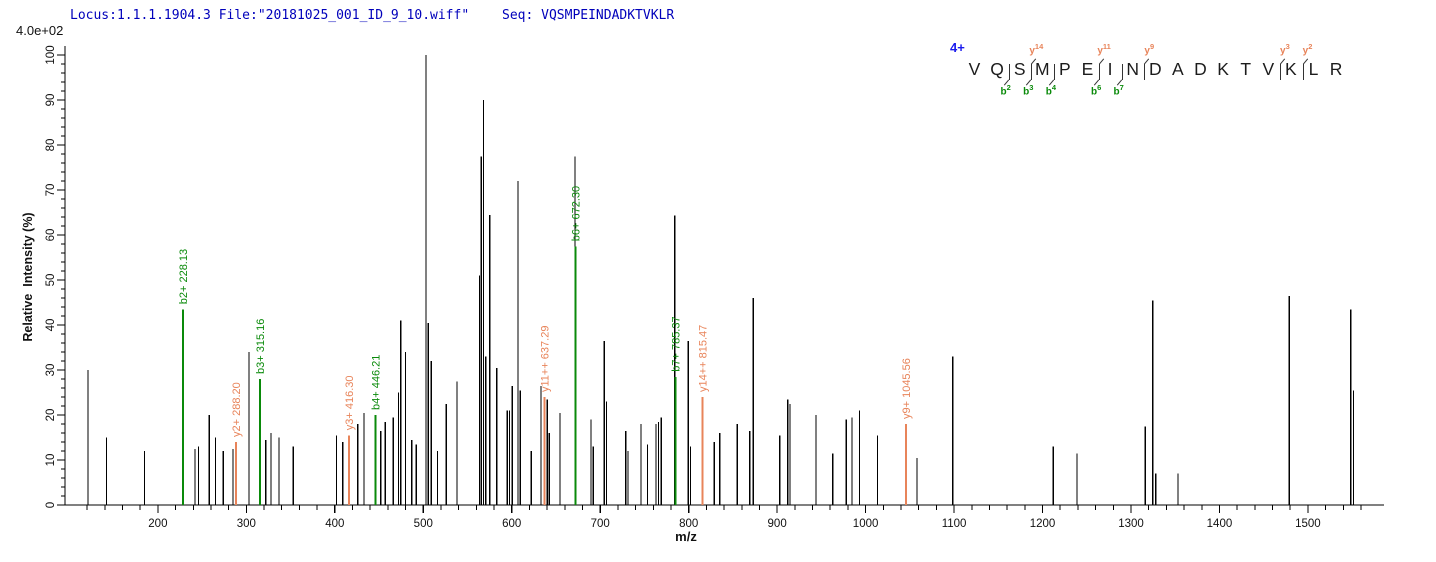  Describe the element at coordinates (1313, 69) in the screenshot. I see `sequence-residue: L` at that location.